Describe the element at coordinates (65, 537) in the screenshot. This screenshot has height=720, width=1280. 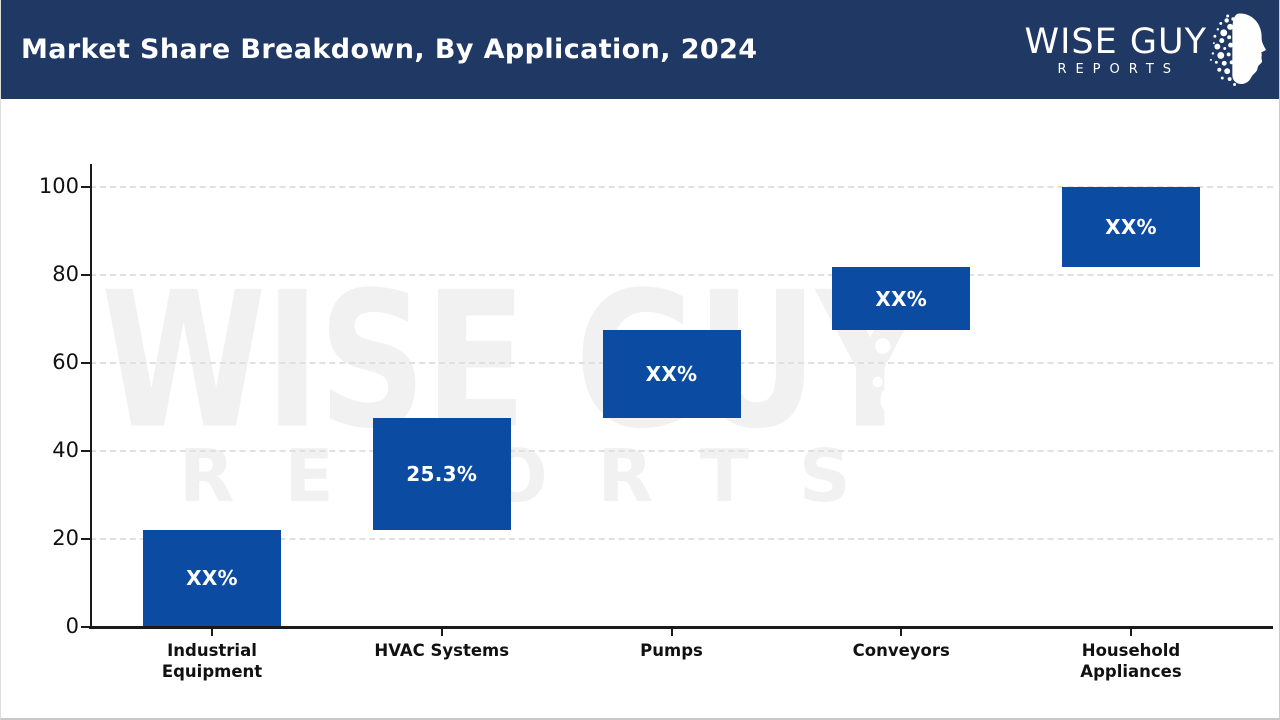
I see `y-tick-label: 20` at that location.